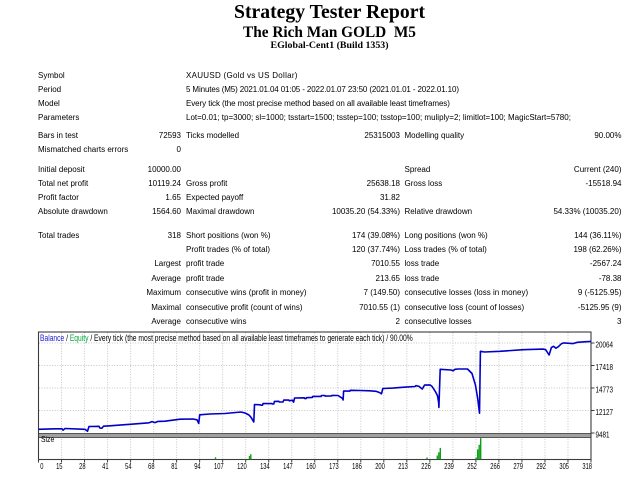 The height and width of the screenshot is (480, 640). What do you see at coordinates (151, 467) in the screenshot?
I see `svg-text: 68` at bounding box center [151, 467].